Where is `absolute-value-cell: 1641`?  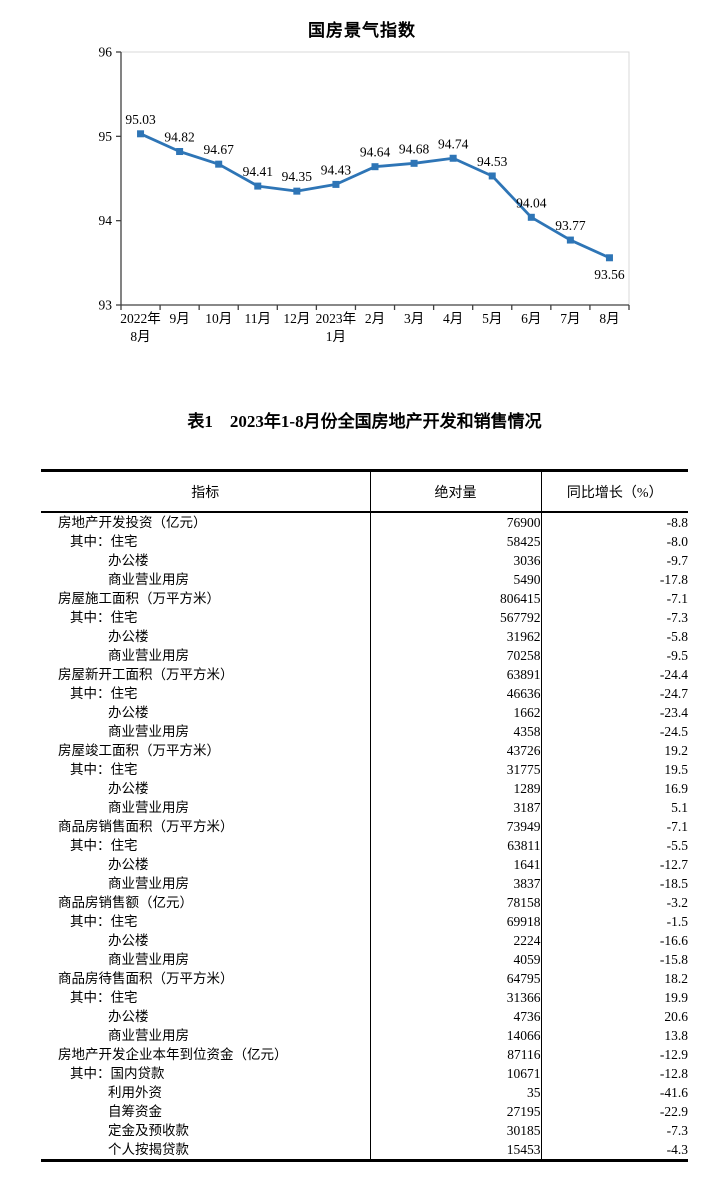 absolute-value-cell: 1641 is located at coordinates (455, 864).